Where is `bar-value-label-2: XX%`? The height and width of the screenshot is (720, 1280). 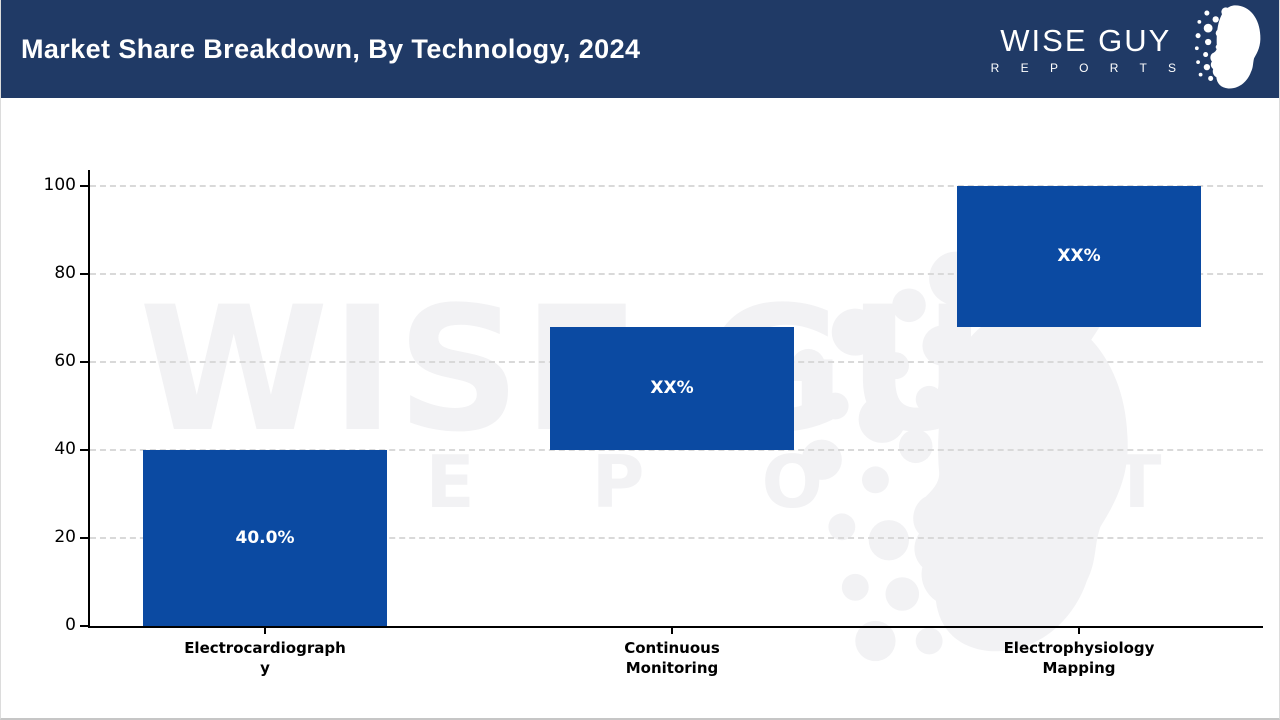
bar-value-label-2: XX% is located at coordinates (1079, 256).